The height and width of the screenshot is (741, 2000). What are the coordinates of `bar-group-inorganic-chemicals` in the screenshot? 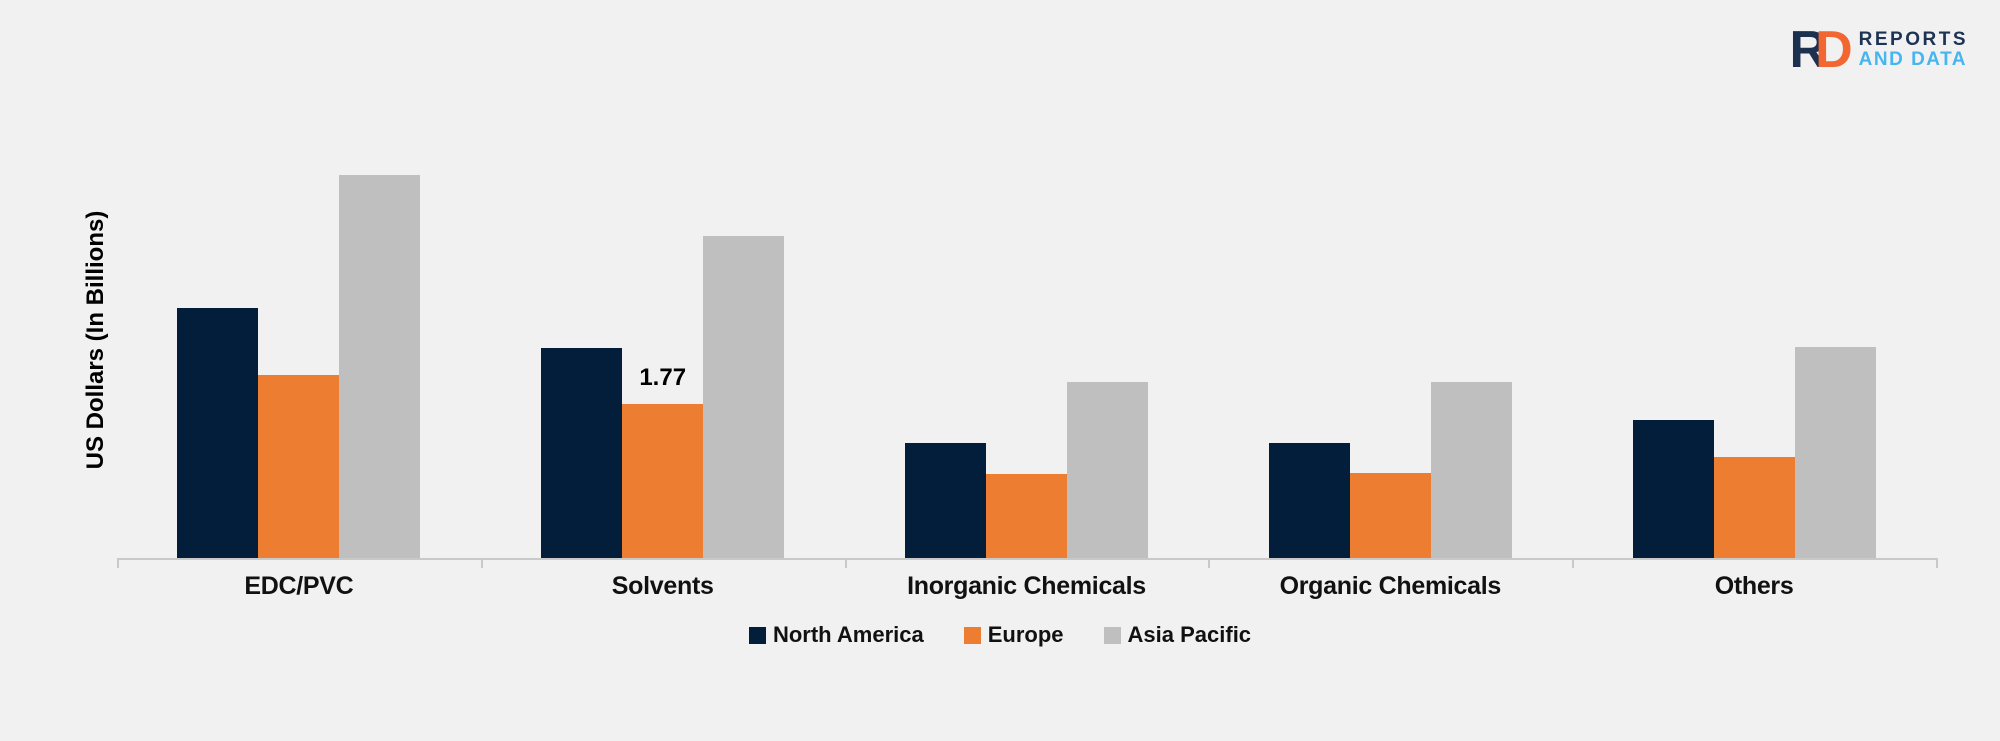 It's located at (1027, 358).